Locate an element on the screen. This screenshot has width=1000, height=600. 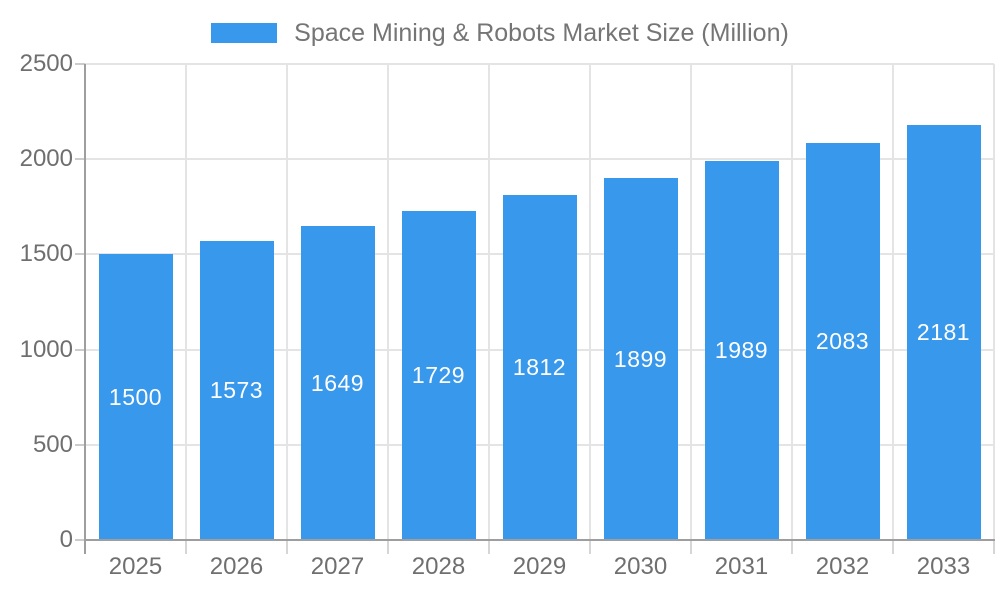
bar-2031: 1989 is located at coordinates (741, 350).